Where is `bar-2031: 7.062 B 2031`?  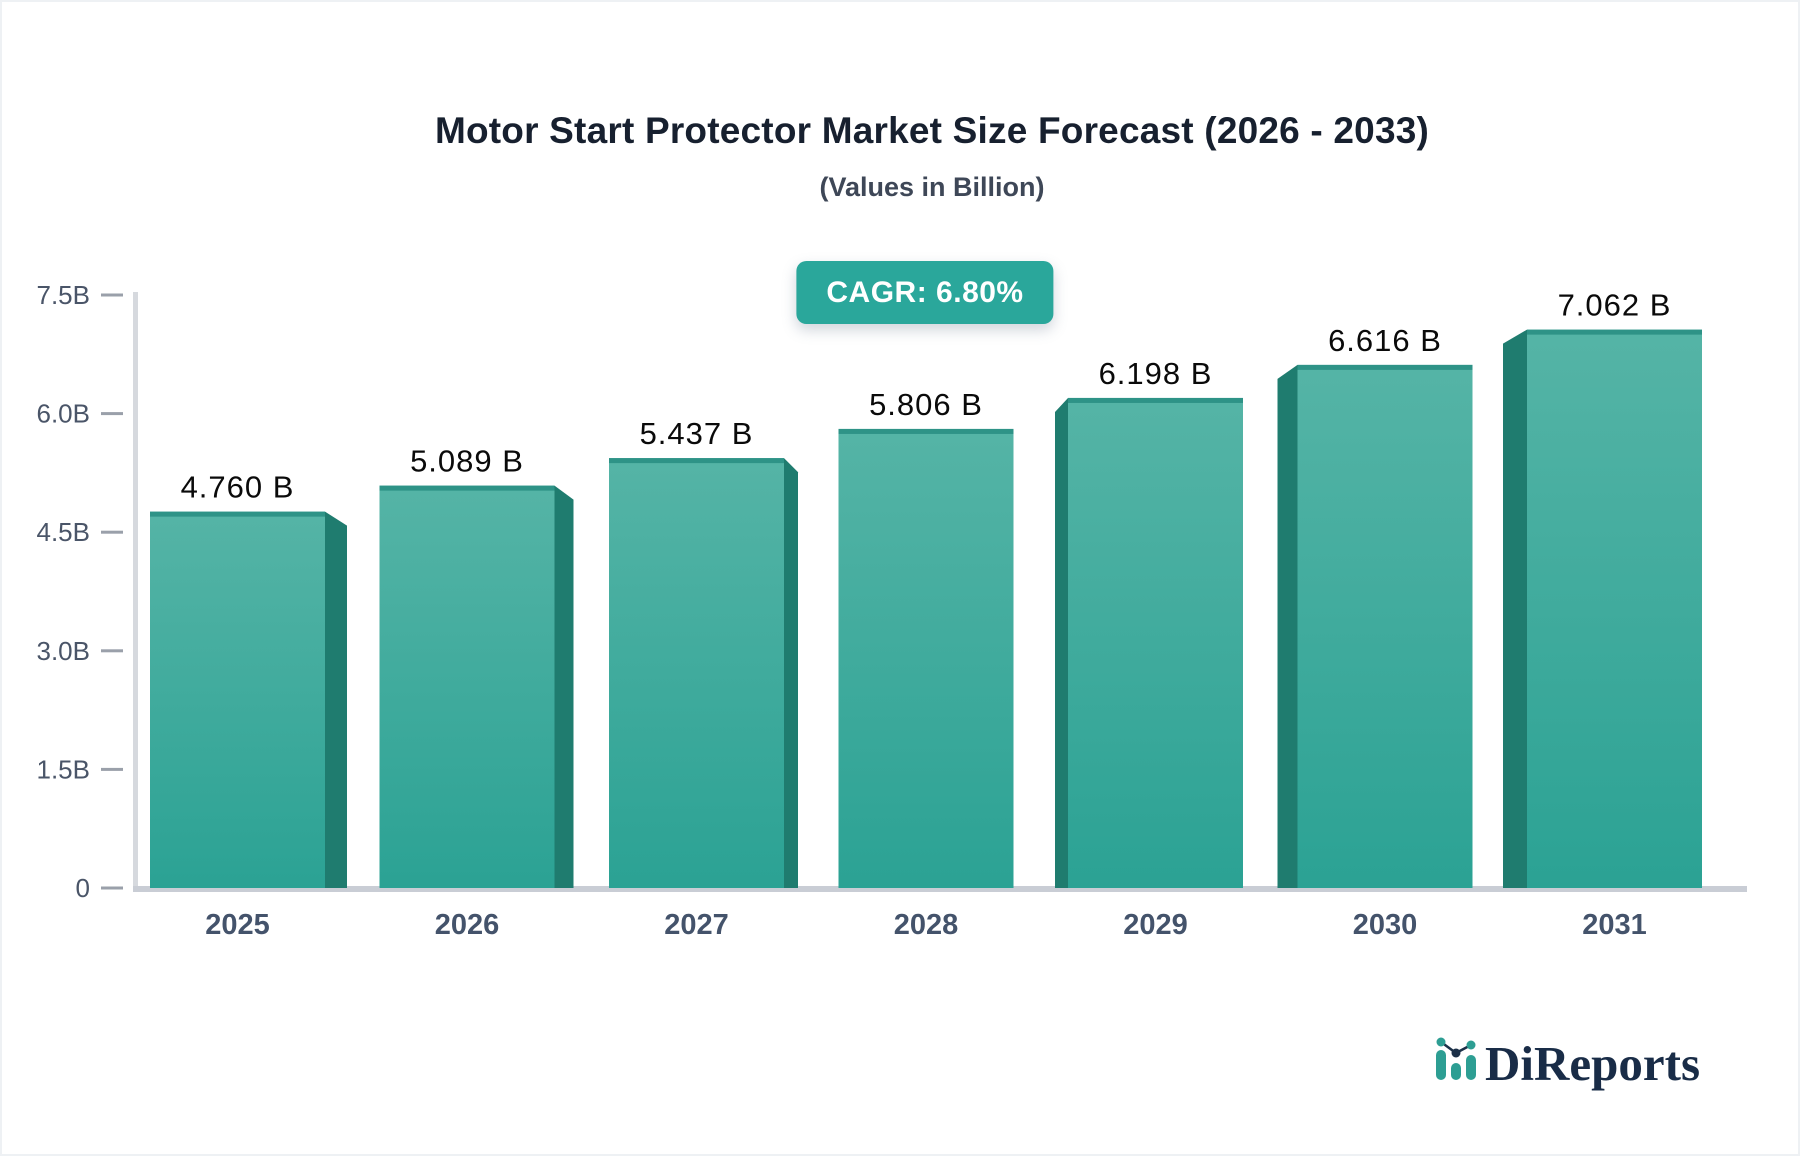 bar-2031: 7.062 B 2031 is located at coordinates (1602, 614).